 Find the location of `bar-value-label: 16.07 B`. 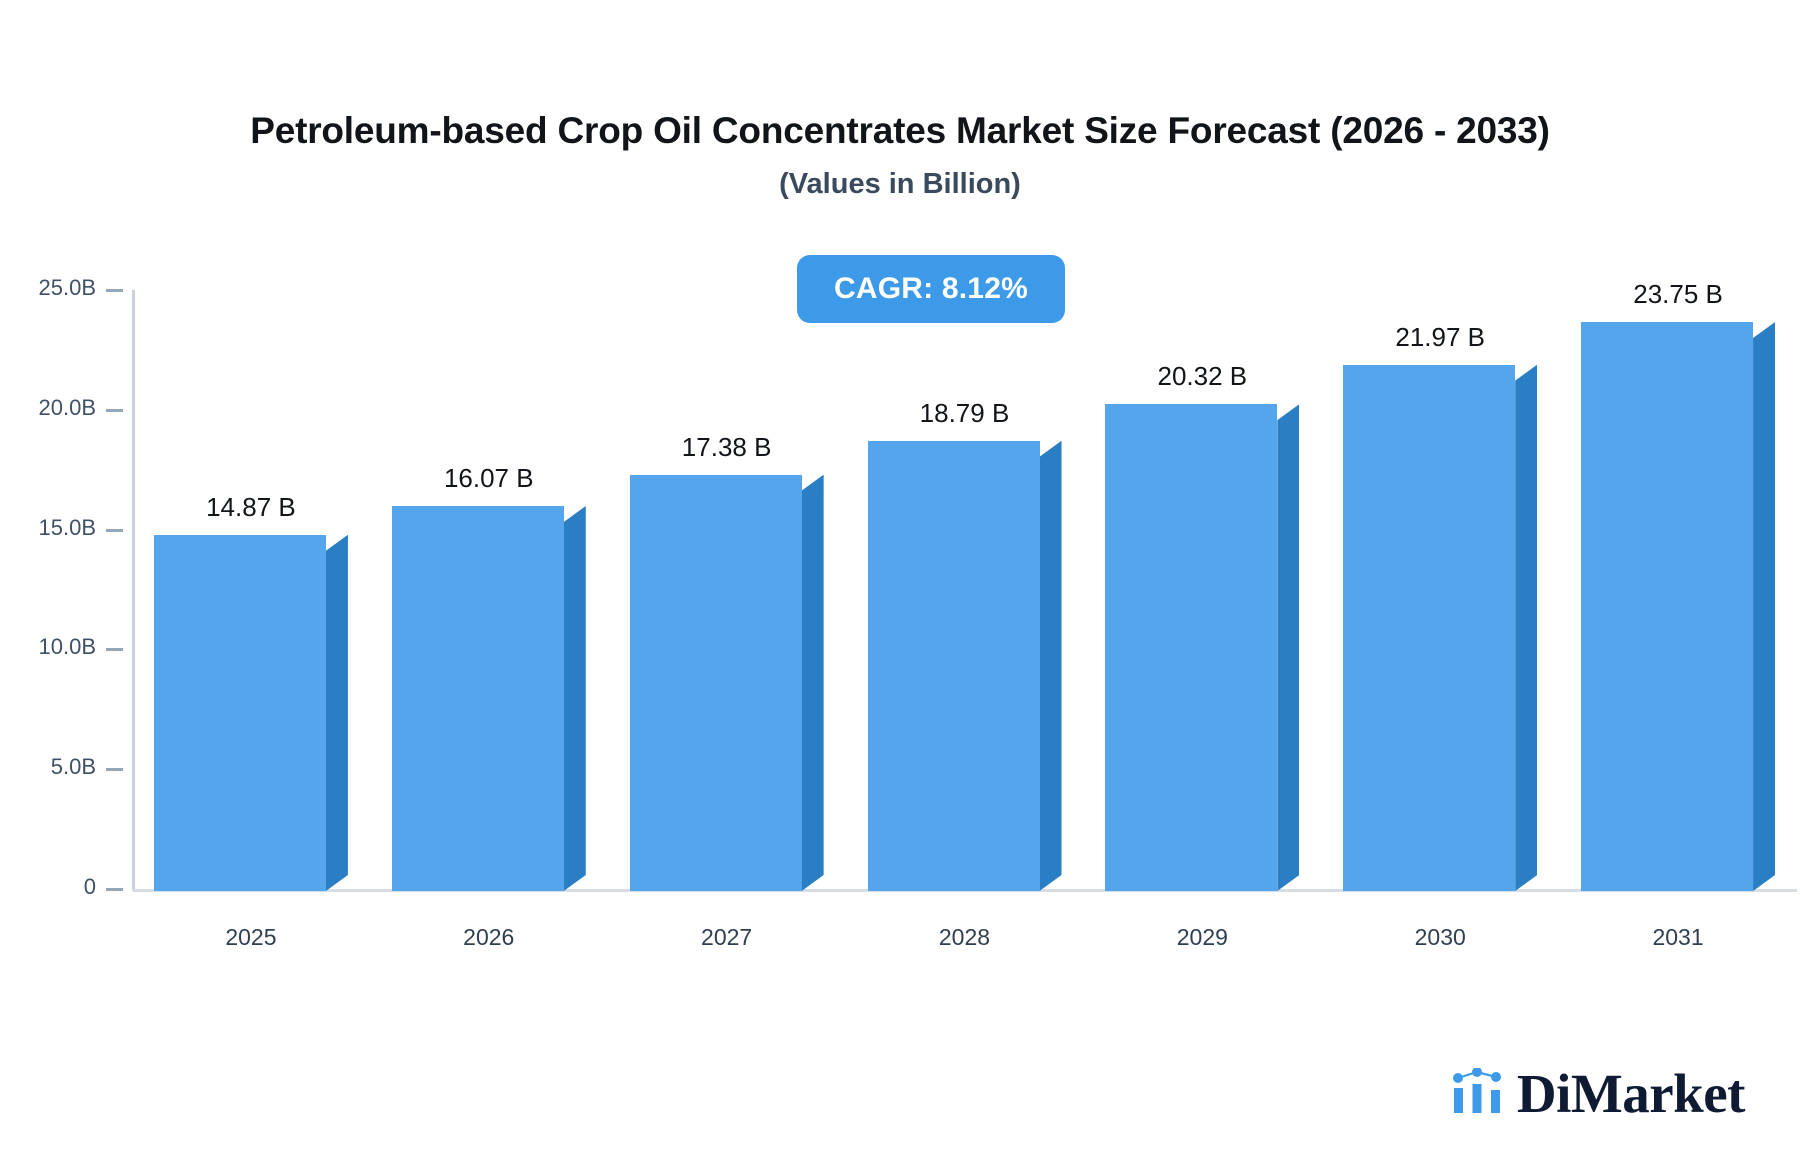

bar-value-label: 16.07 B is located at coordinates (488, 477).